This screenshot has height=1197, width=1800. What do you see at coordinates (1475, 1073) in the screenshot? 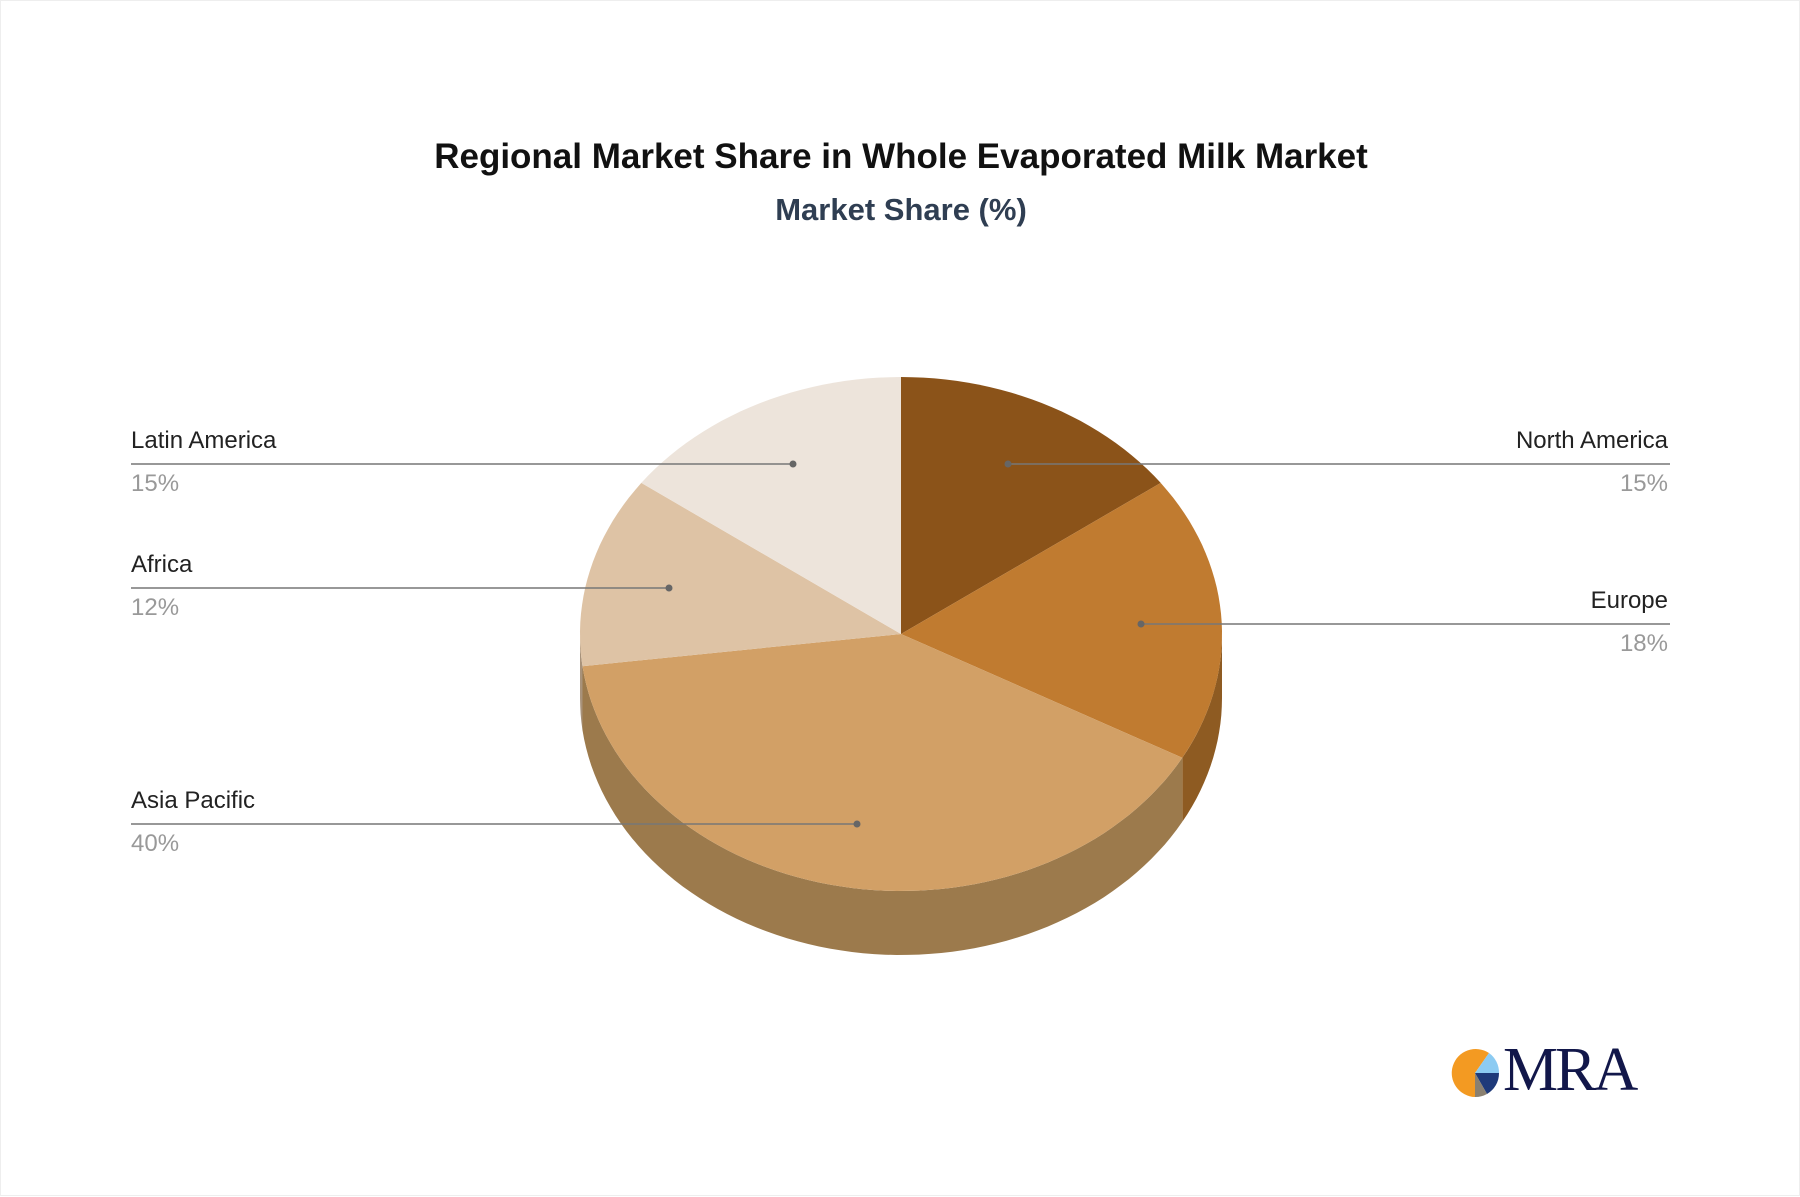
I see `logo-pie-icon` at bounding box center [1475, 1073].